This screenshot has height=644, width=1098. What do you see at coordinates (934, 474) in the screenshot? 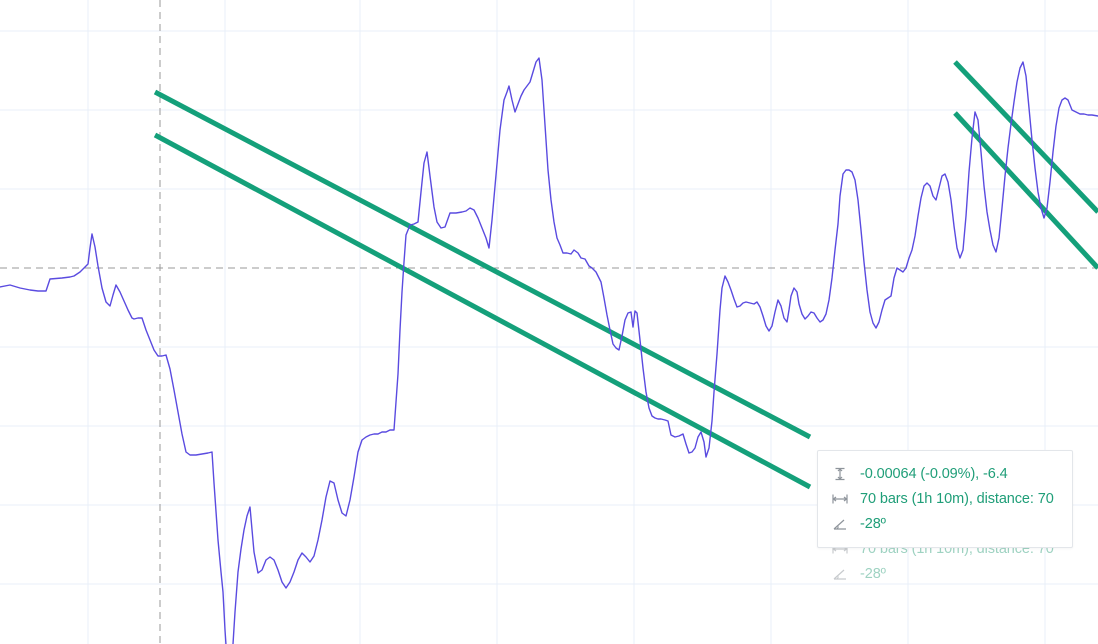
I see `measure-value-price: -0.00064 (-0.09%), -6.4` at bounding box center [934, 474].